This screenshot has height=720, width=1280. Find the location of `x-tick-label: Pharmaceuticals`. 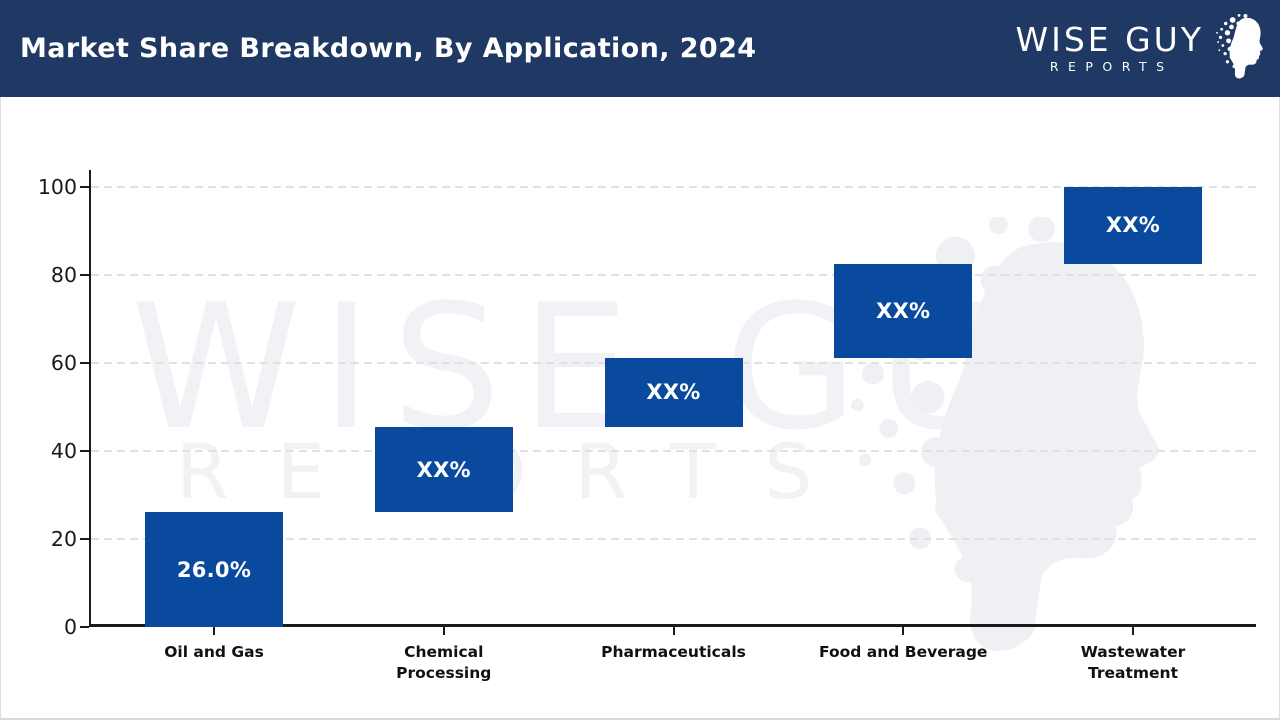

x-tick-label: Pharmaceuticals is located at coordinates (673, 652).